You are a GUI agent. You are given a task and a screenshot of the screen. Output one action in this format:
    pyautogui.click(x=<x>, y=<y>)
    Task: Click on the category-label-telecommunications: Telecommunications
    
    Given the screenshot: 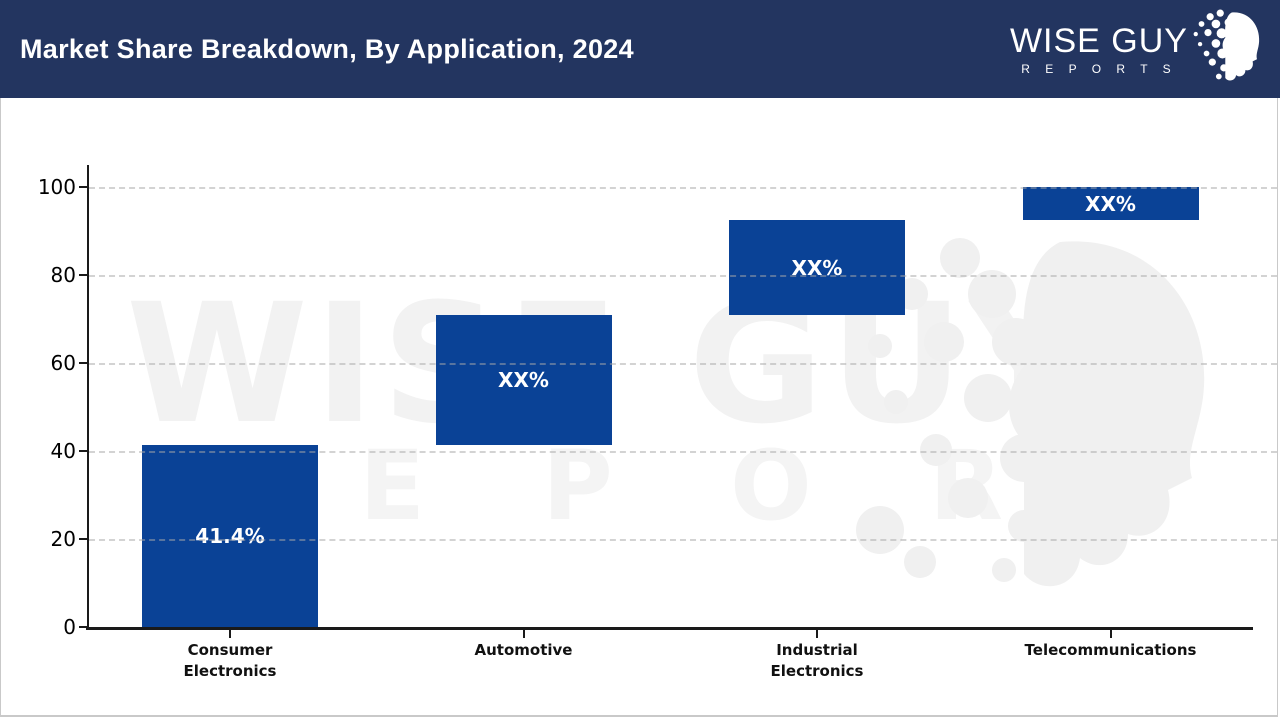 What is the action you would take?
    pyautogui.click(x=1110, y=650)
    